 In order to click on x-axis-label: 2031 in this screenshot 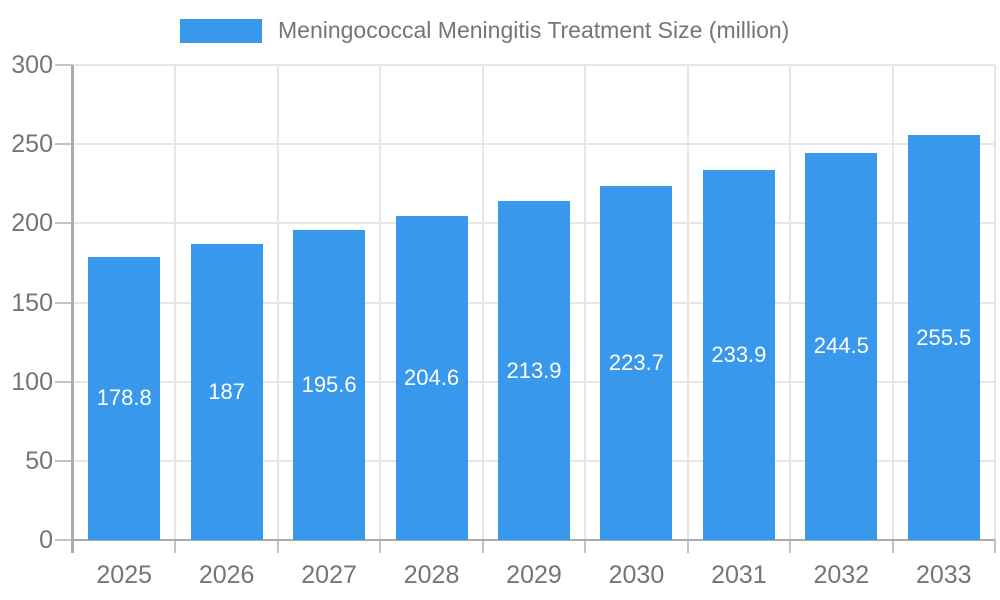, I will do `click(739, 575)`.